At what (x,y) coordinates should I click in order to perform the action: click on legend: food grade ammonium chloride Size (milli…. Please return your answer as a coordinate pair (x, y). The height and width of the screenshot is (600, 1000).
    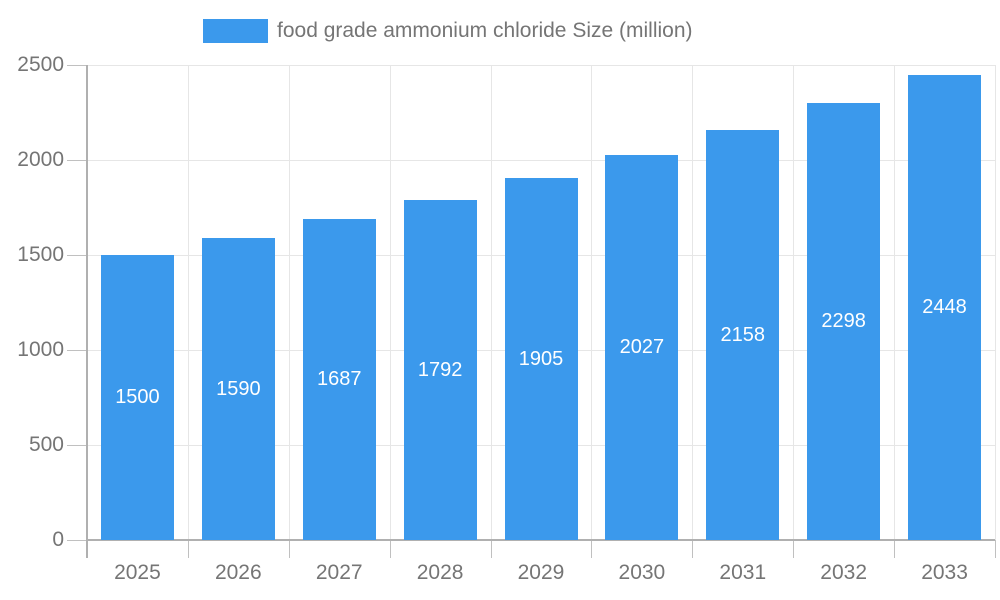
    Looking at the image, I should click on (448, 31).